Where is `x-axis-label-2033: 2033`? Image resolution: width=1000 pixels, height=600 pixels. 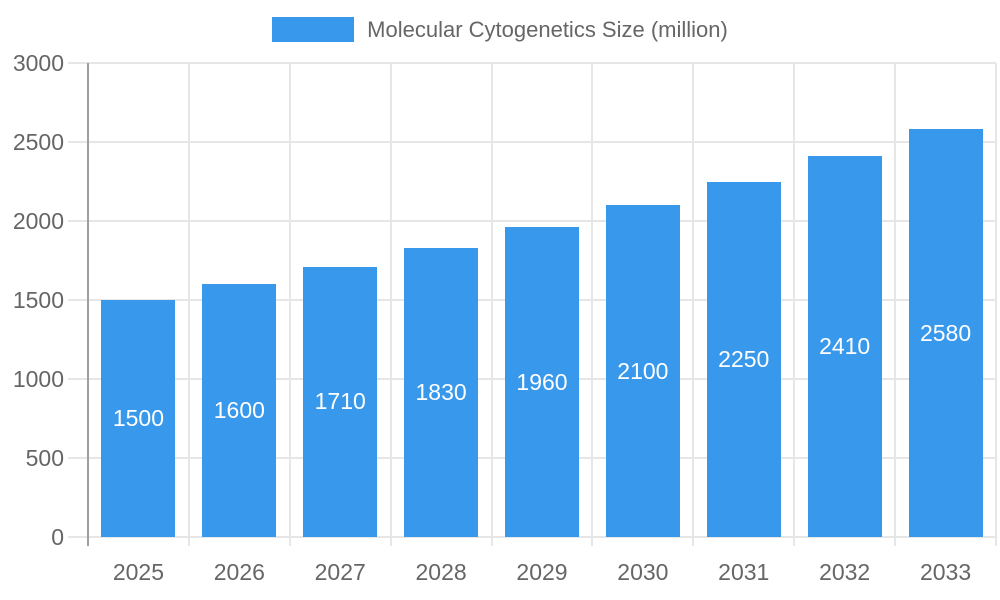 x-axis-label-2033: 2033 is located at coordinates (945, 572).